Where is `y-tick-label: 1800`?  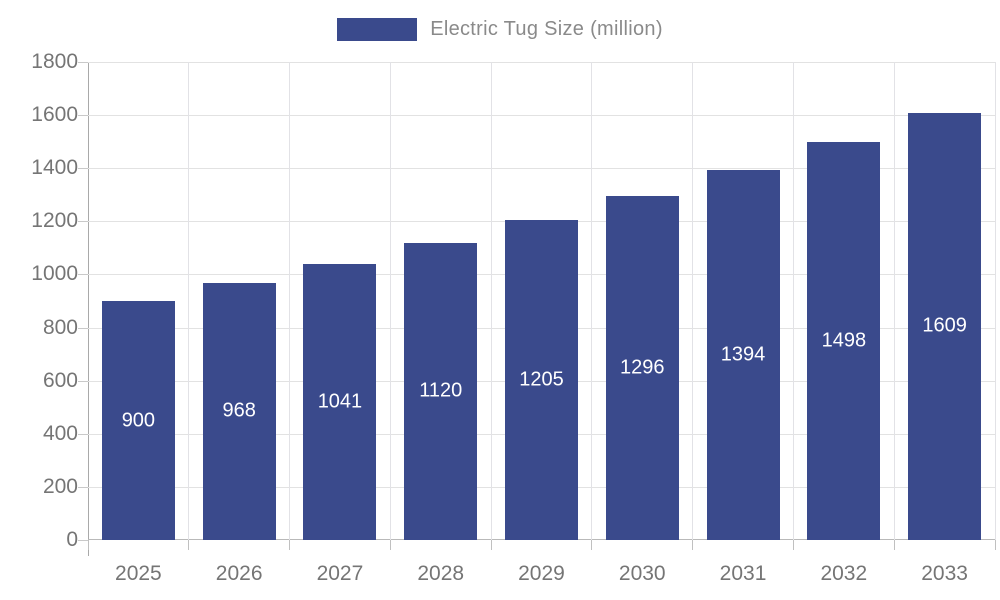
y-tick-label: 1800 is located at coordinates (54, 61).